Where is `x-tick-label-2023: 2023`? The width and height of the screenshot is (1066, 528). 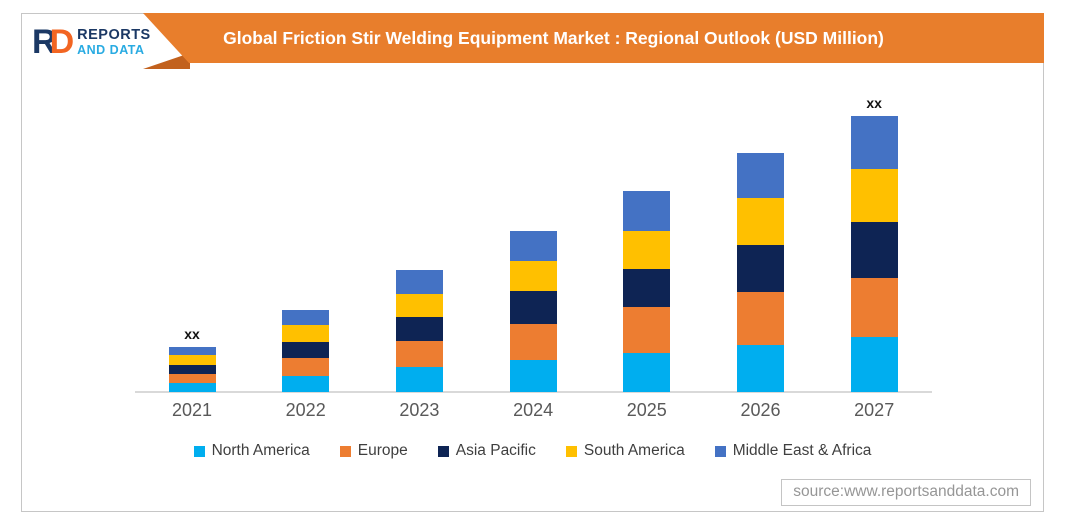 x-tick-label-2023: 2023 is located at coordinates (419, 410).